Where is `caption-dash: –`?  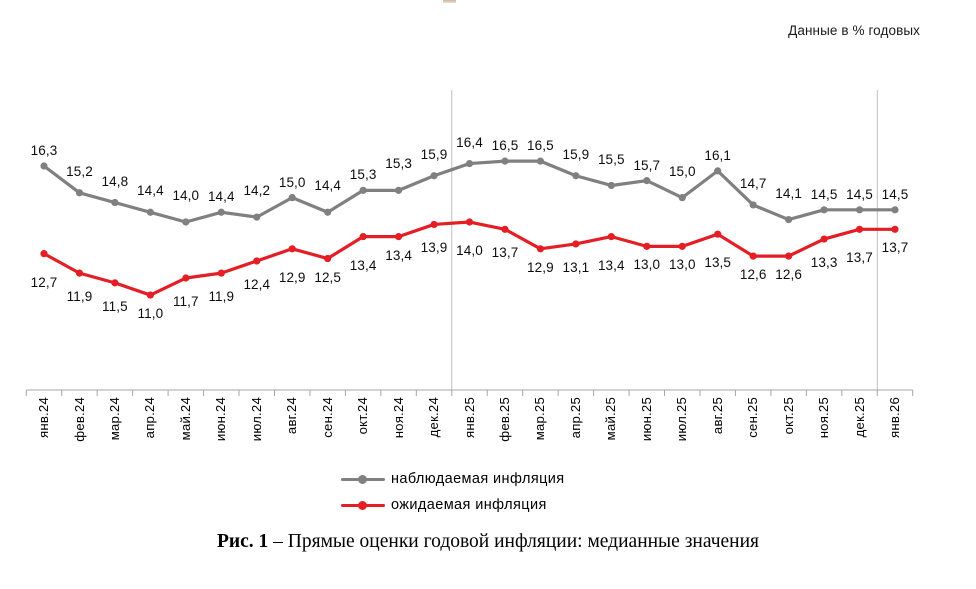 caption-dash: – is located at coordinates (278, 541).